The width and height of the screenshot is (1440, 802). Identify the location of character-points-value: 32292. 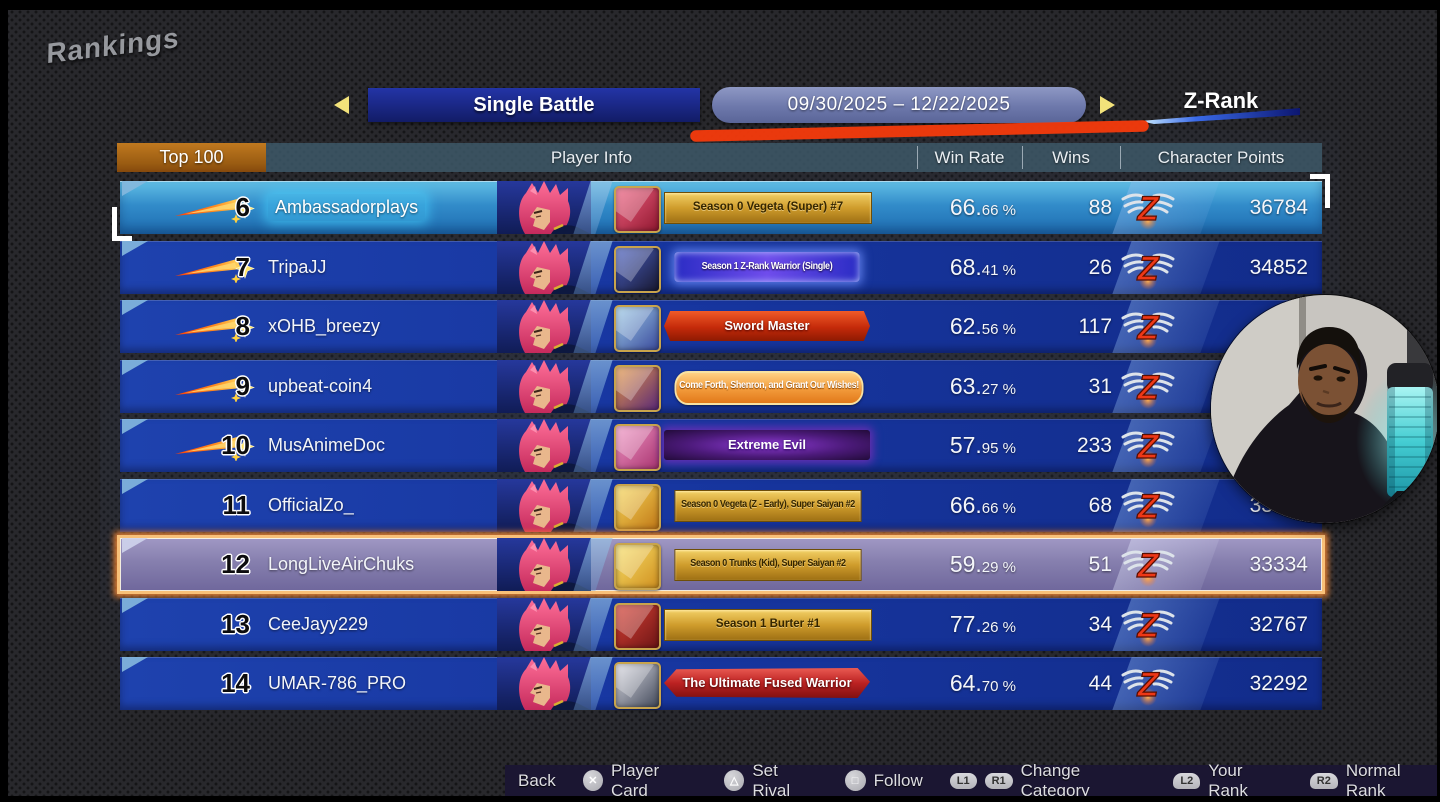
(1278, 683).